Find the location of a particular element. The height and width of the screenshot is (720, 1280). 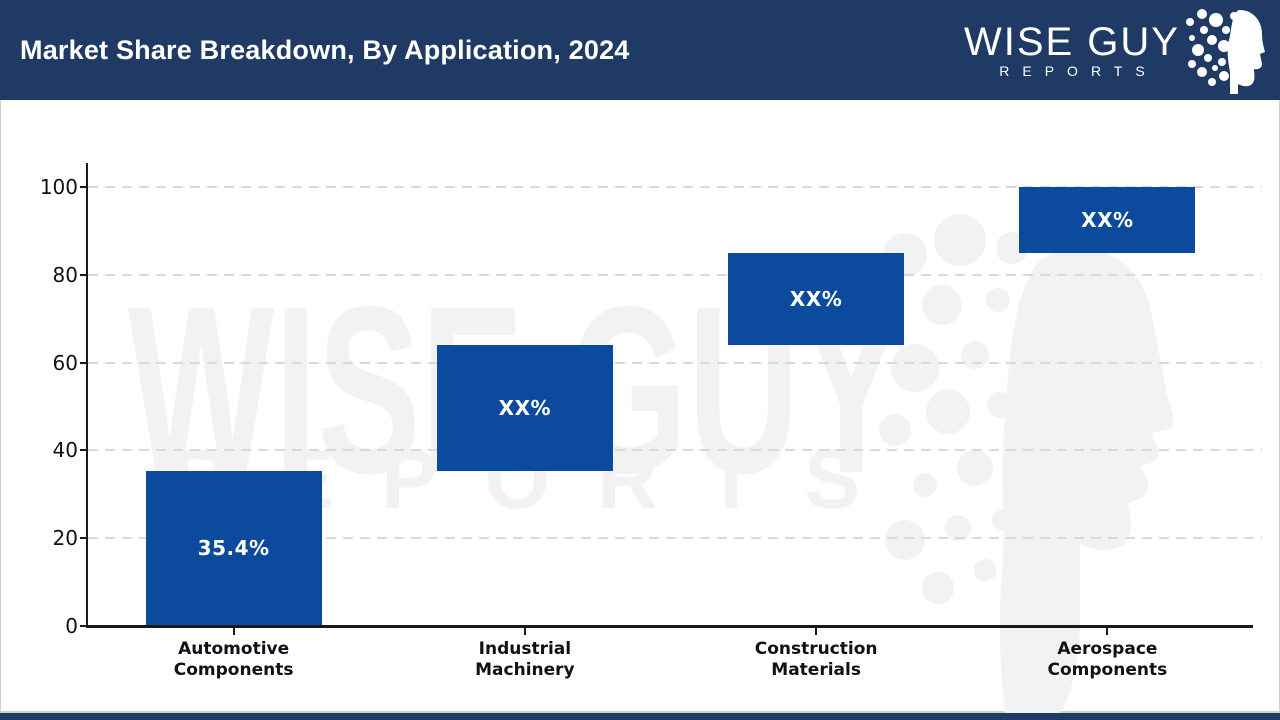

brand-subtitle: REPORTS is located at coordinates (1078, 71).